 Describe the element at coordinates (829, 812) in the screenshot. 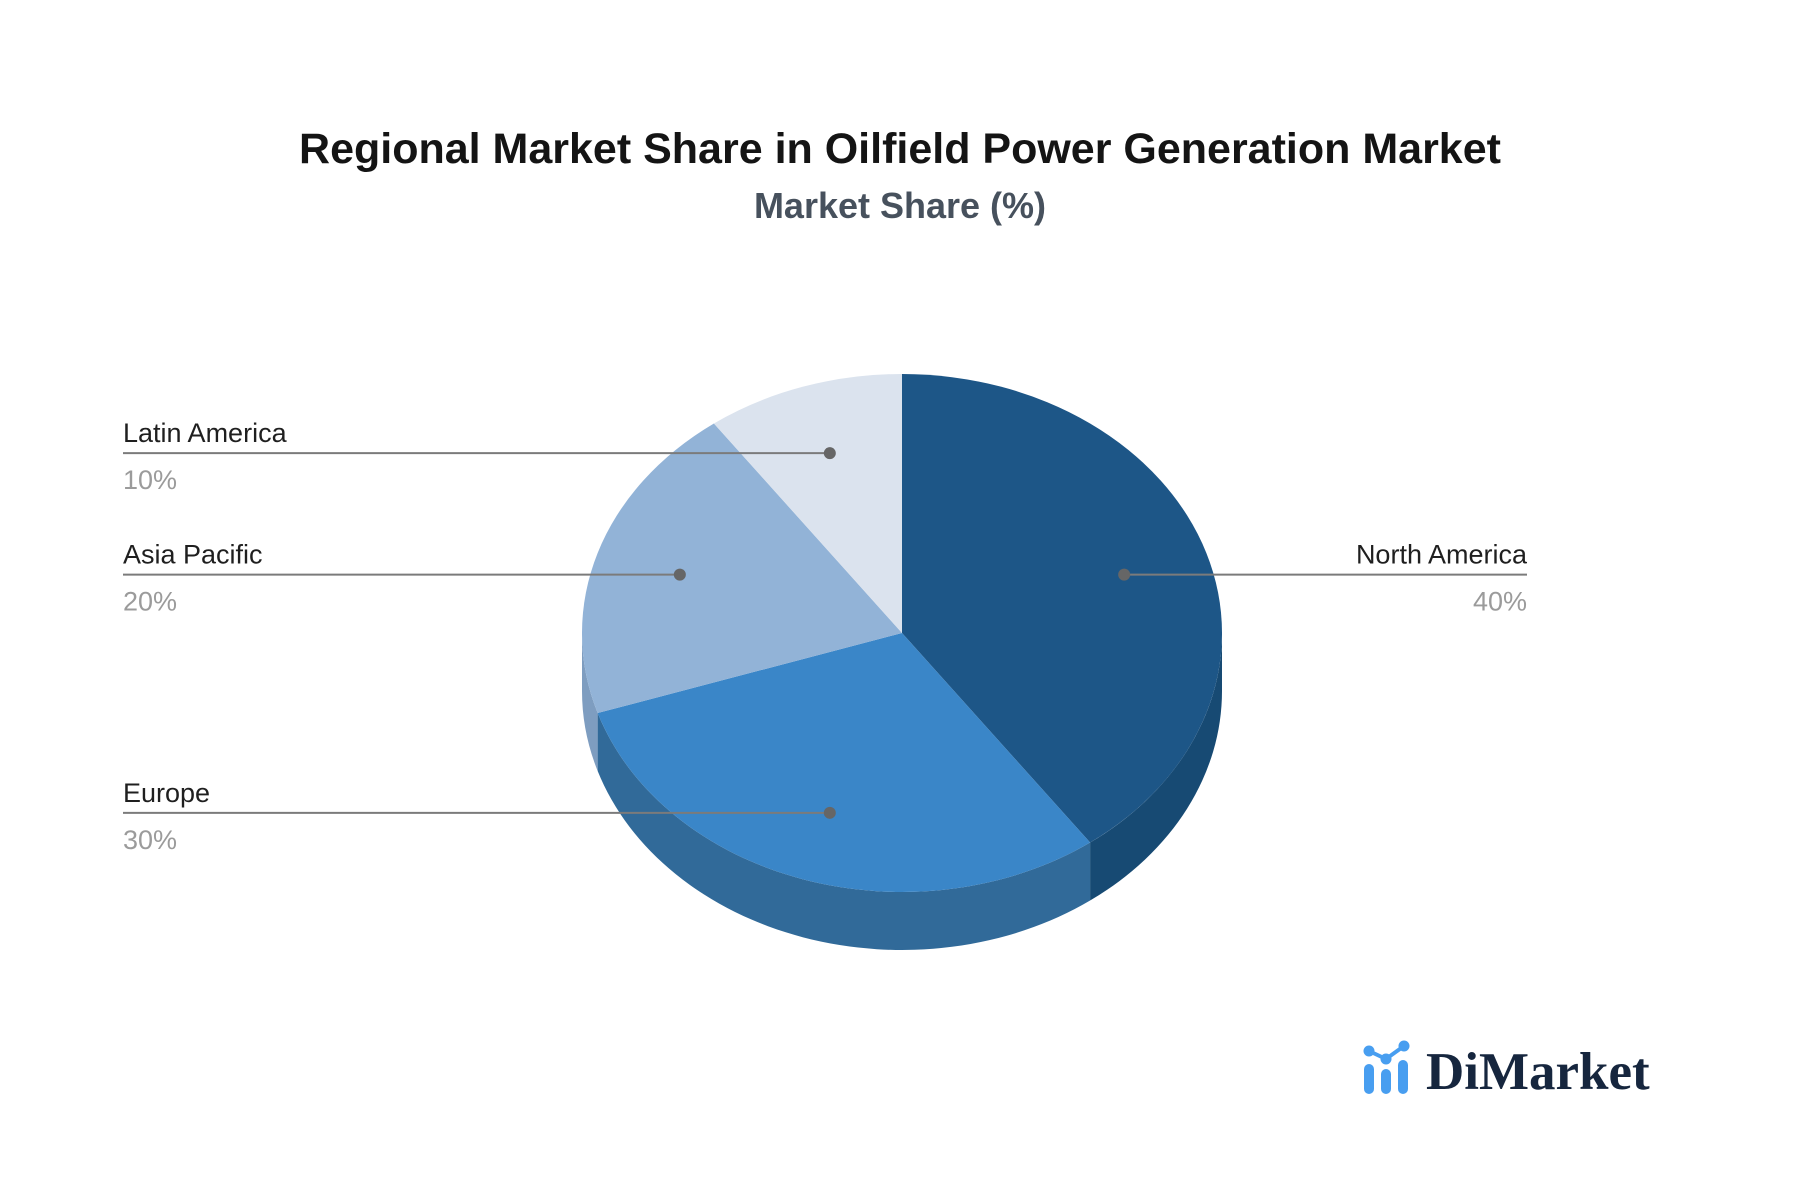

I see `leader-dot-europe` at that location.